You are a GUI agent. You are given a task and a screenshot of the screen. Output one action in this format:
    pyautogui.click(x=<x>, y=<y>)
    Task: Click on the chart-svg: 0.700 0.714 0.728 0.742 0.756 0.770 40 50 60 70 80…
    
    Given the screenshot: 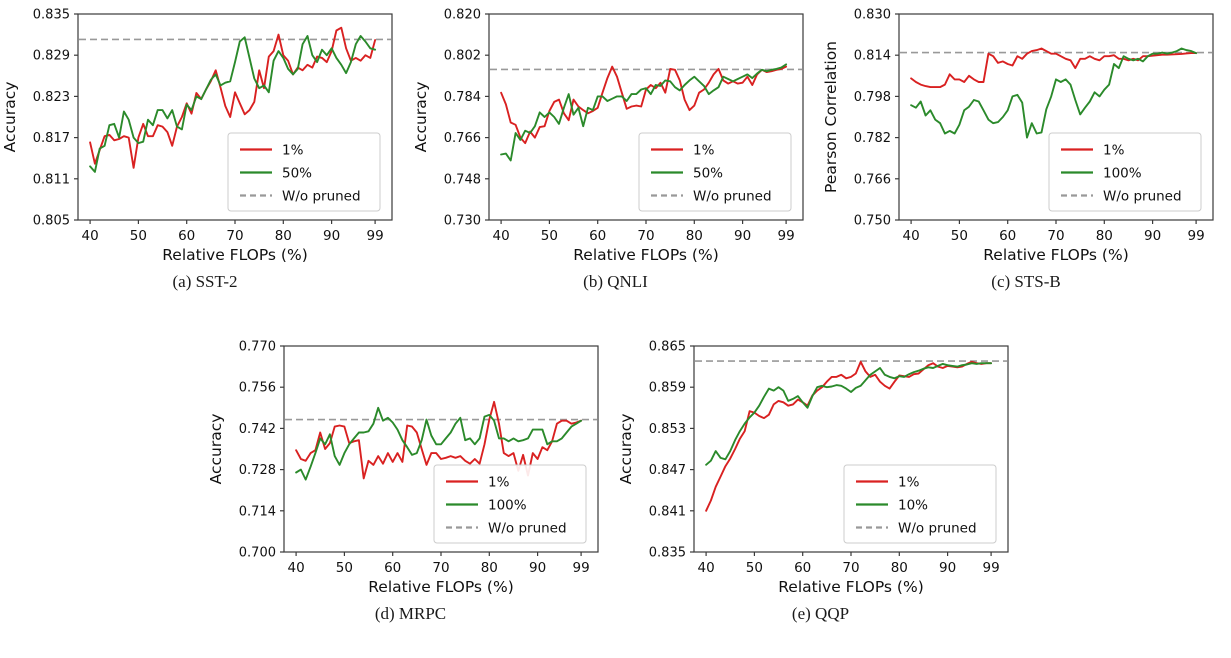 What is the action you would take?
    pyautogui.click(x=403, y=467)
    